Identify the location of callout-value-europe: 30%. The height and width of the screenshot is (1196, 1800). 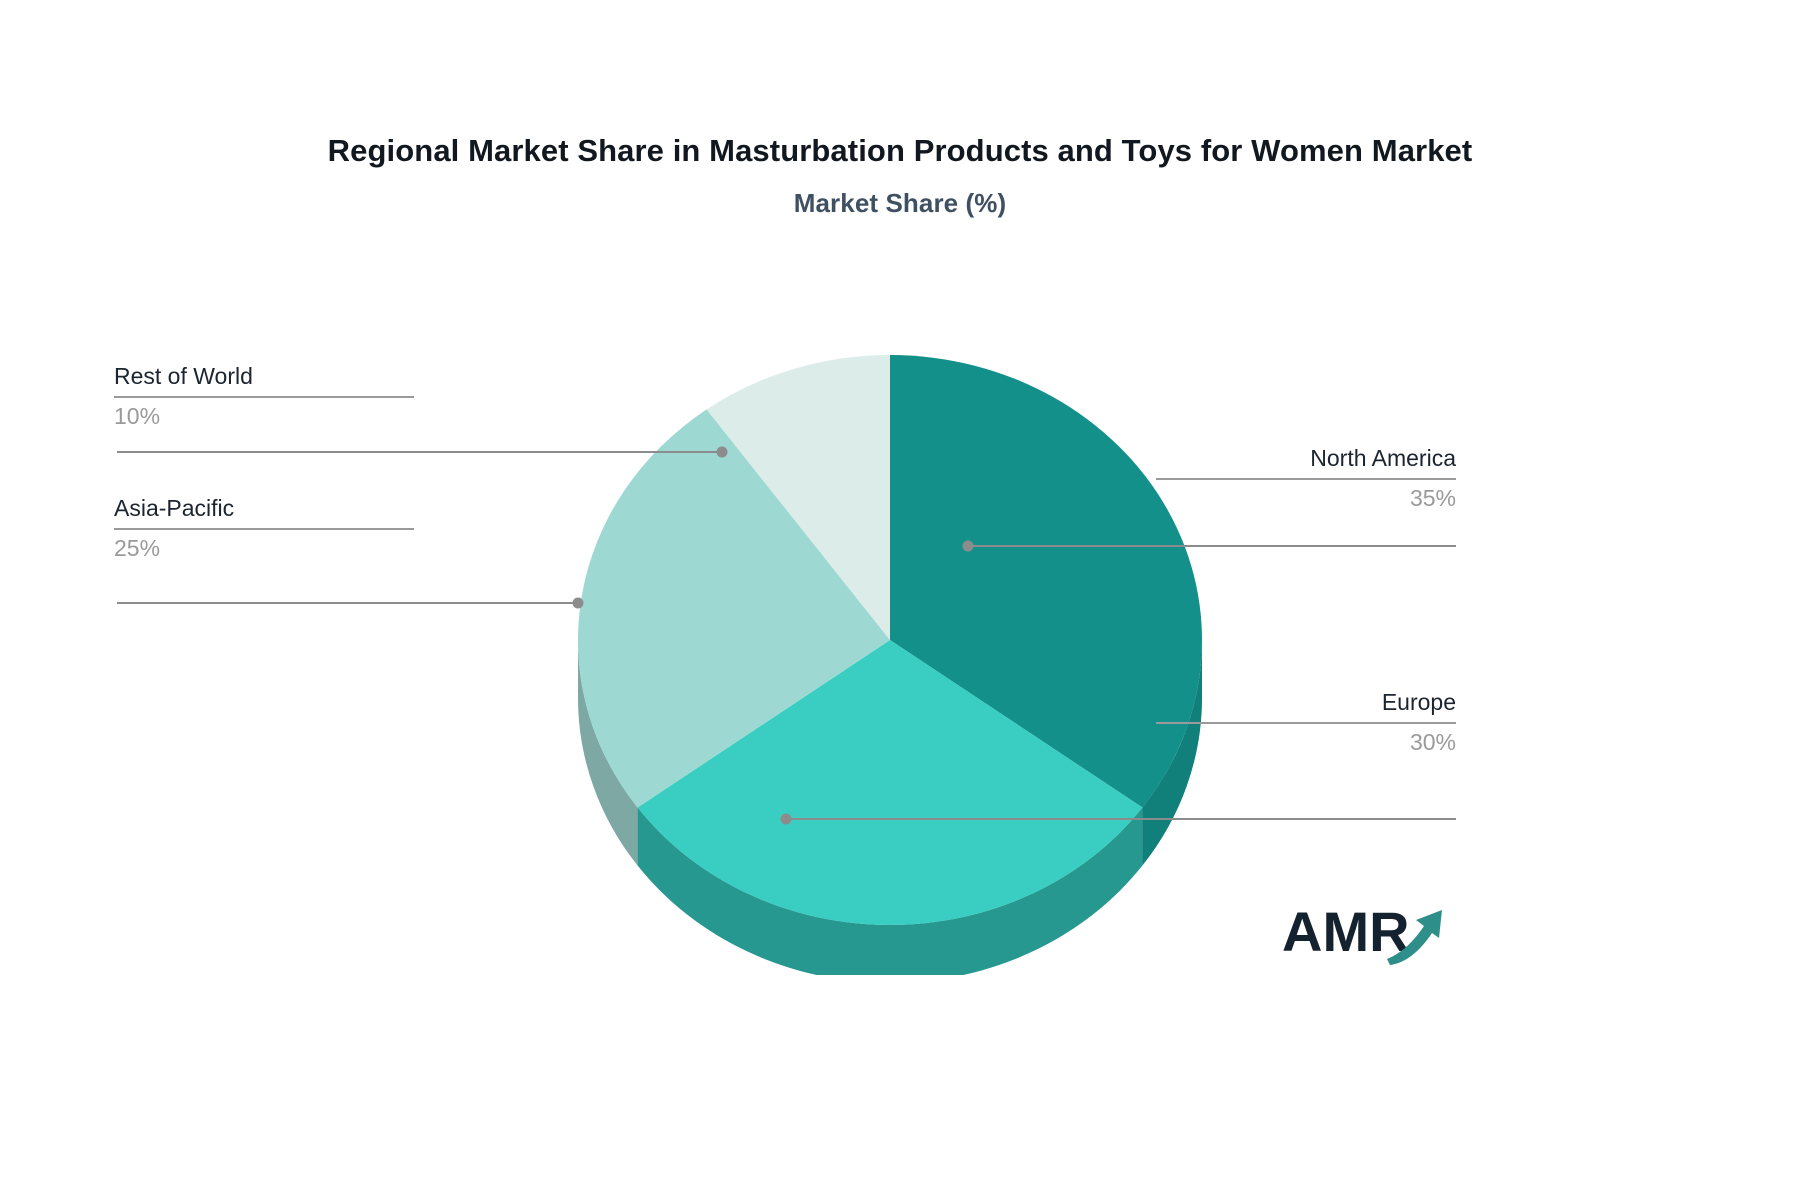
(1432, 741).